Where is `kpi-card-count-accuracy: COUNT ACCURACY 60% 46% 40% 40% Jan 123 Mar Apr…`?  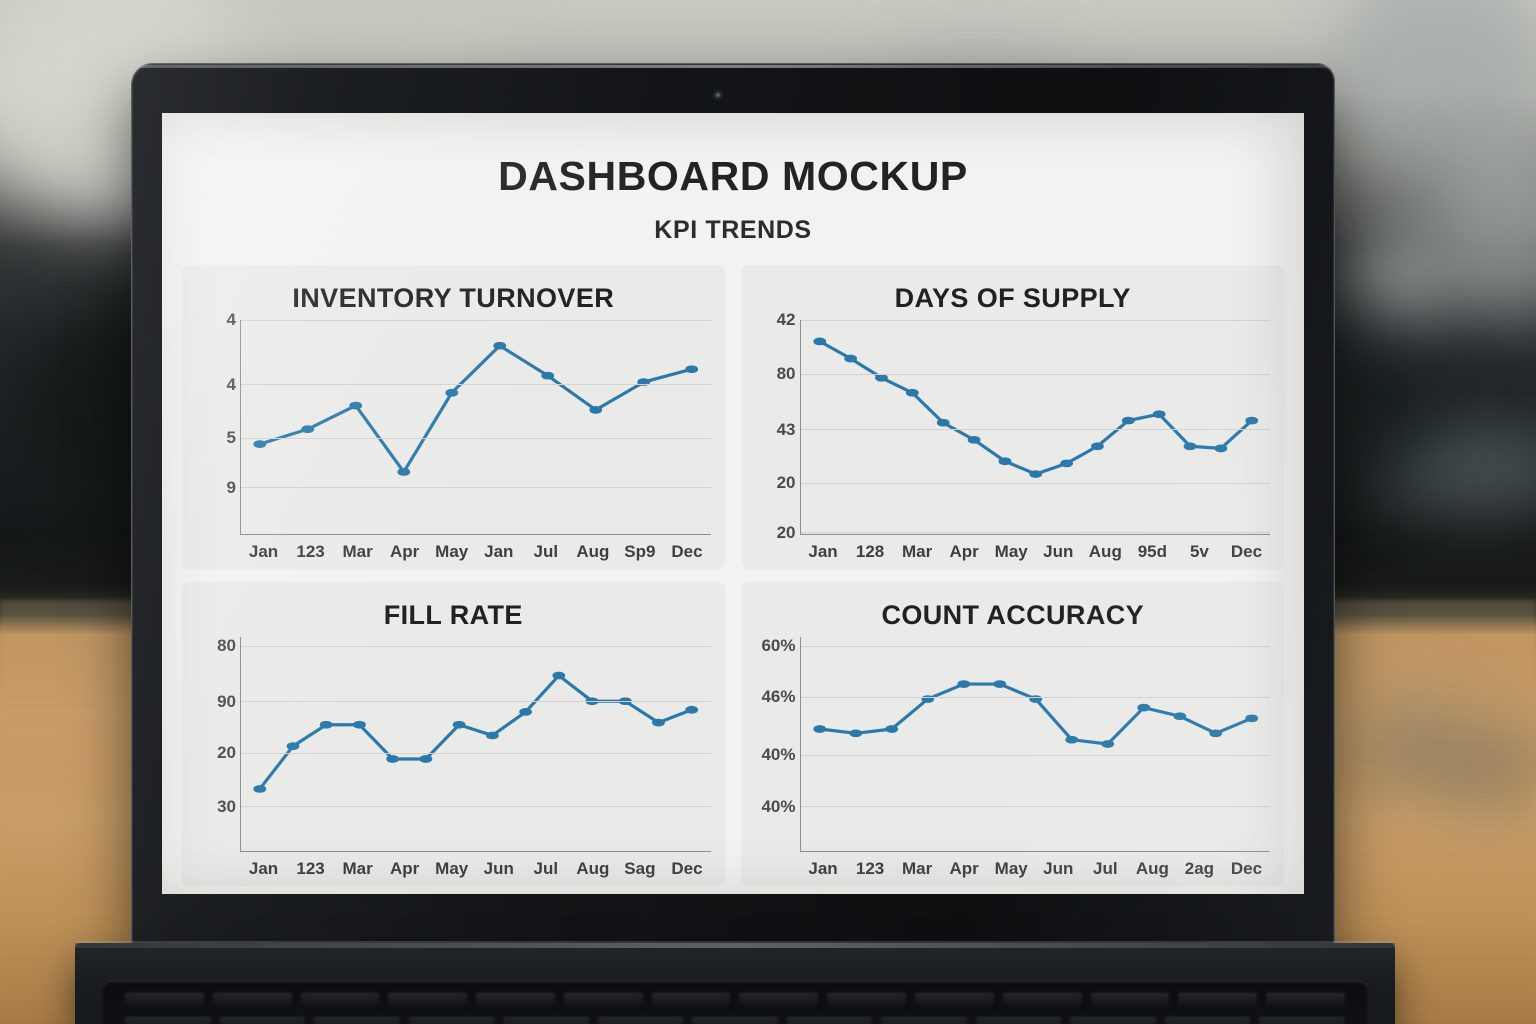
kpi-card-count-accuracy: COUNT ACCURACY 60% 46% 40% 40% Jan 123 Mar Apr… is located at coordinates (1012, 733).